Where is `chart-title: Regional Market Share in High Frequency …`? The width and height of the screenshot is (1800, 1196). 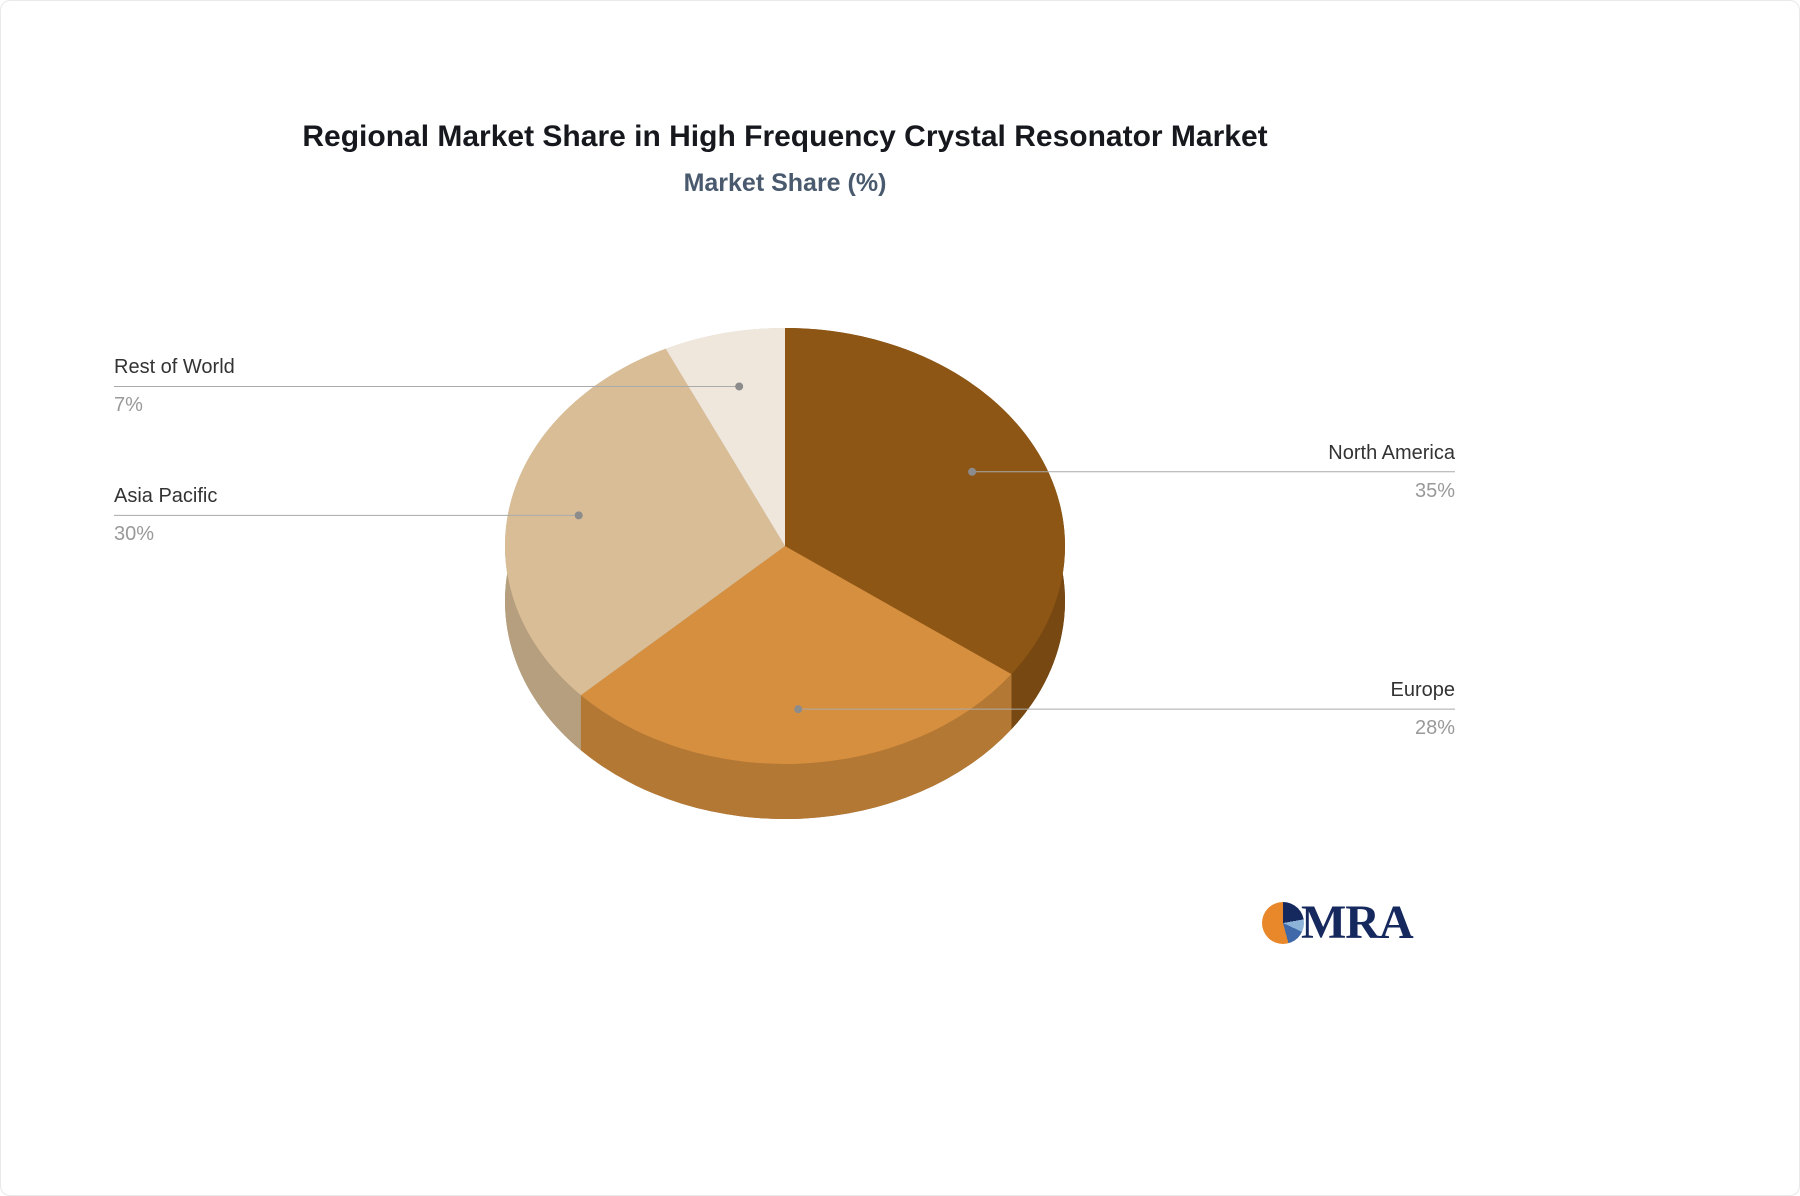
chart-title: Regional Market Share in High Frequency … is located at coordinates (785, 136).